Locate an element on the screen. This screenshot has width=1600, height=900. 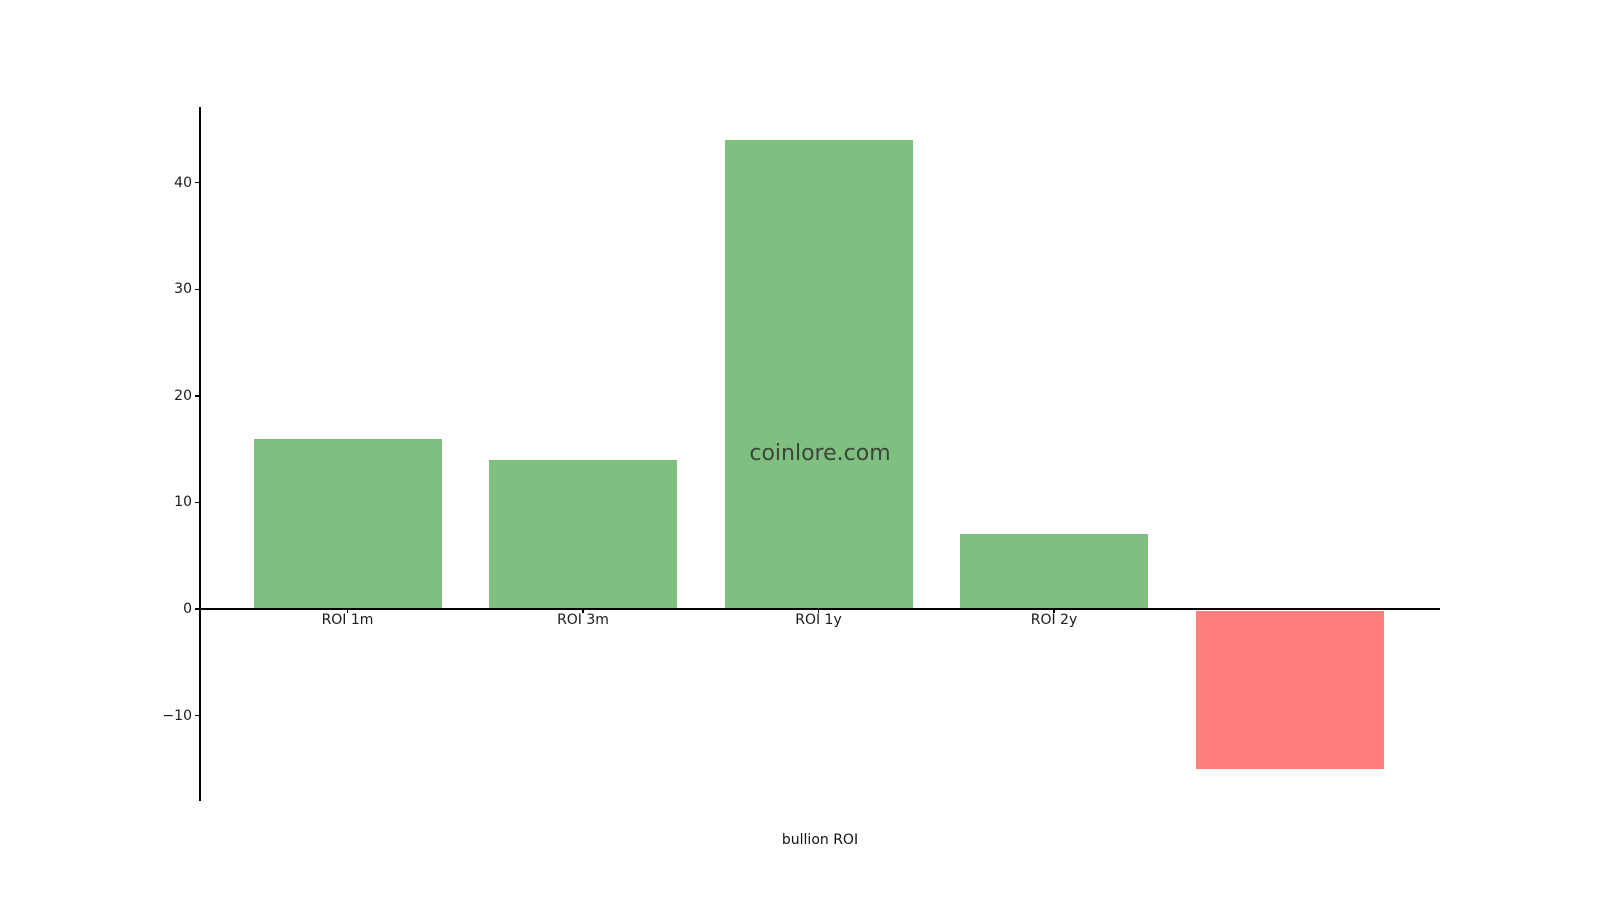
bar-roi-1m is located at coordinates (347, 523).